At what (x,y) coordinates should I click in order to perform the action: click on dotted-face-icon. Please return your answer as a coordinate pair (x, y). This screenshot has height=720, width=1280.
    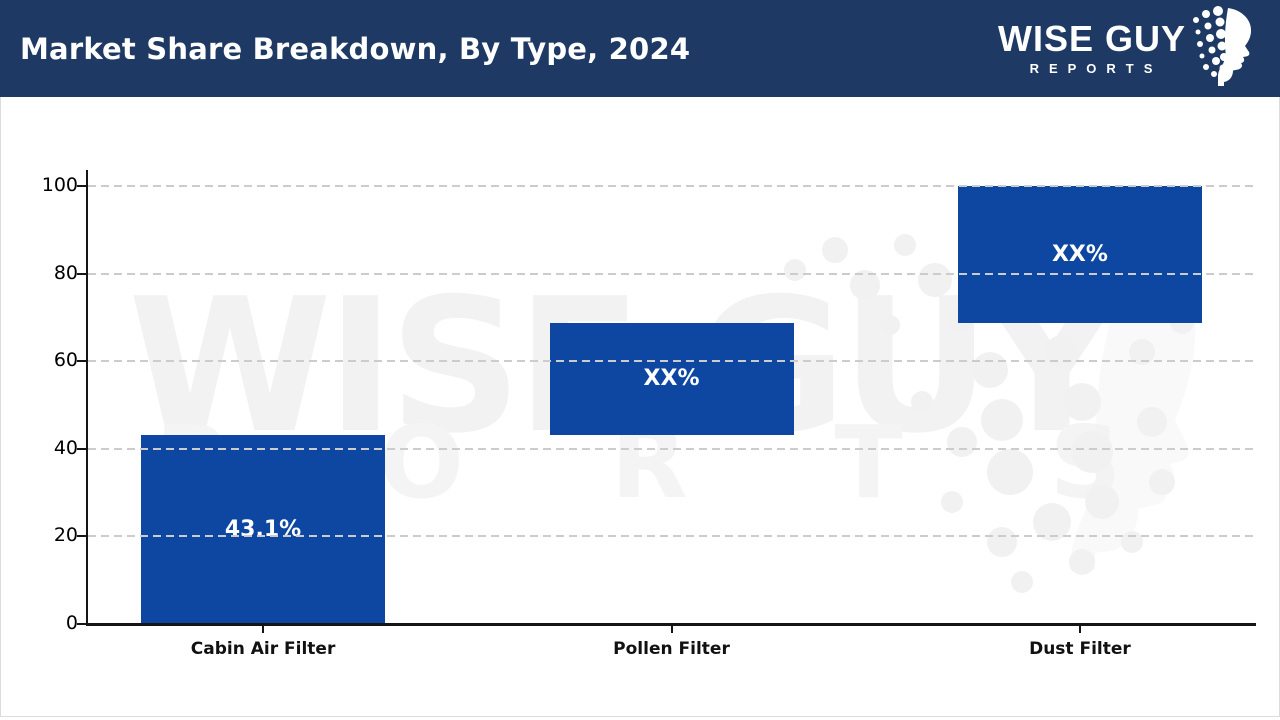
    Looking at the image, I should click on (1223, 48).